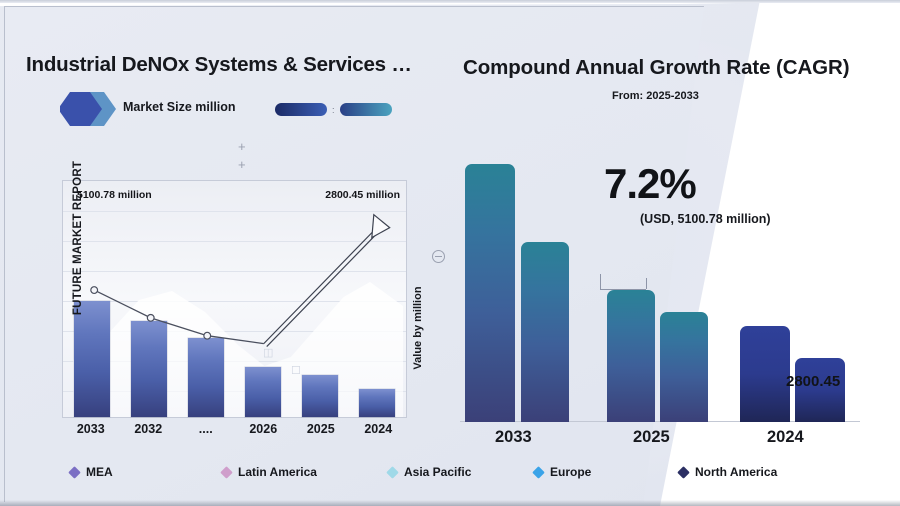 The height and width of the screenshot is (506, 900). Describe the element at coordinates (277, 472) in the screenshot. I see `legend-label: Latin America` at that location.